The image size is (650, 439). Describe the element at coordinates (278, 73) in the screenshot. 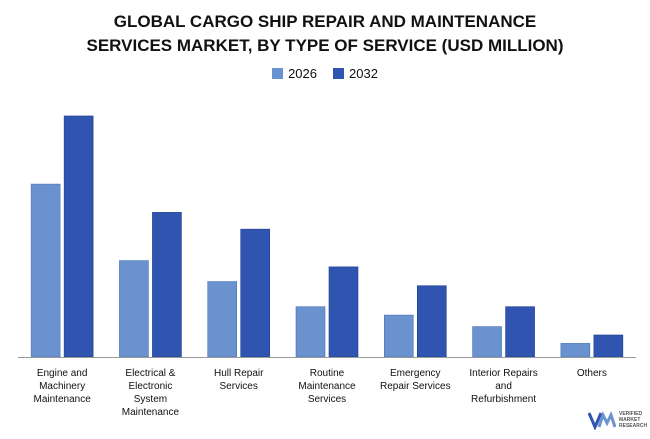

I see `legend-swatch-2026` at that location.